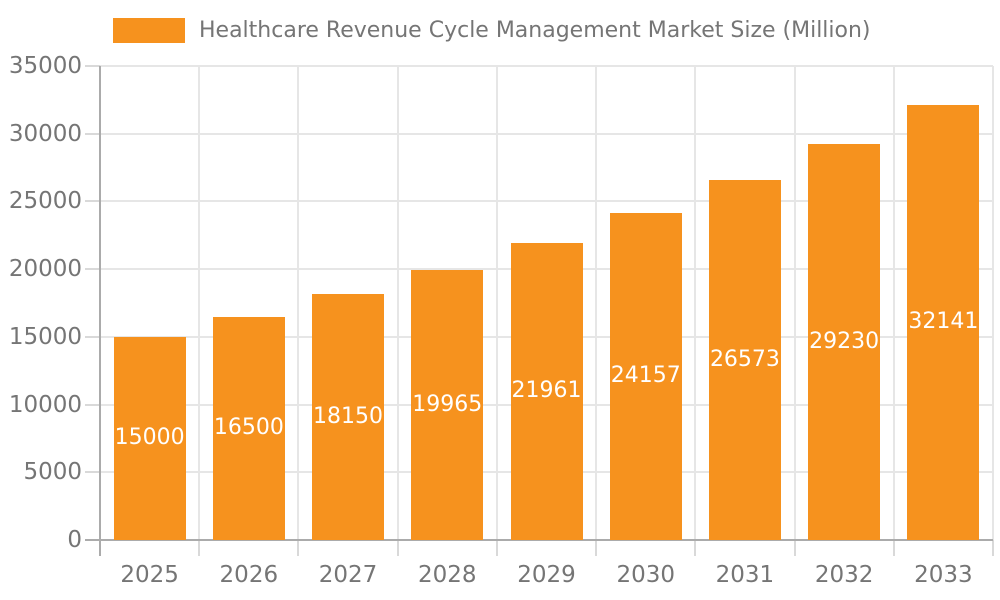 This screenshot has height=600, width=1000. Describe the element at coordinates (249, 575) in the screenshot. I see `x-tick-label: 2026` at that location.